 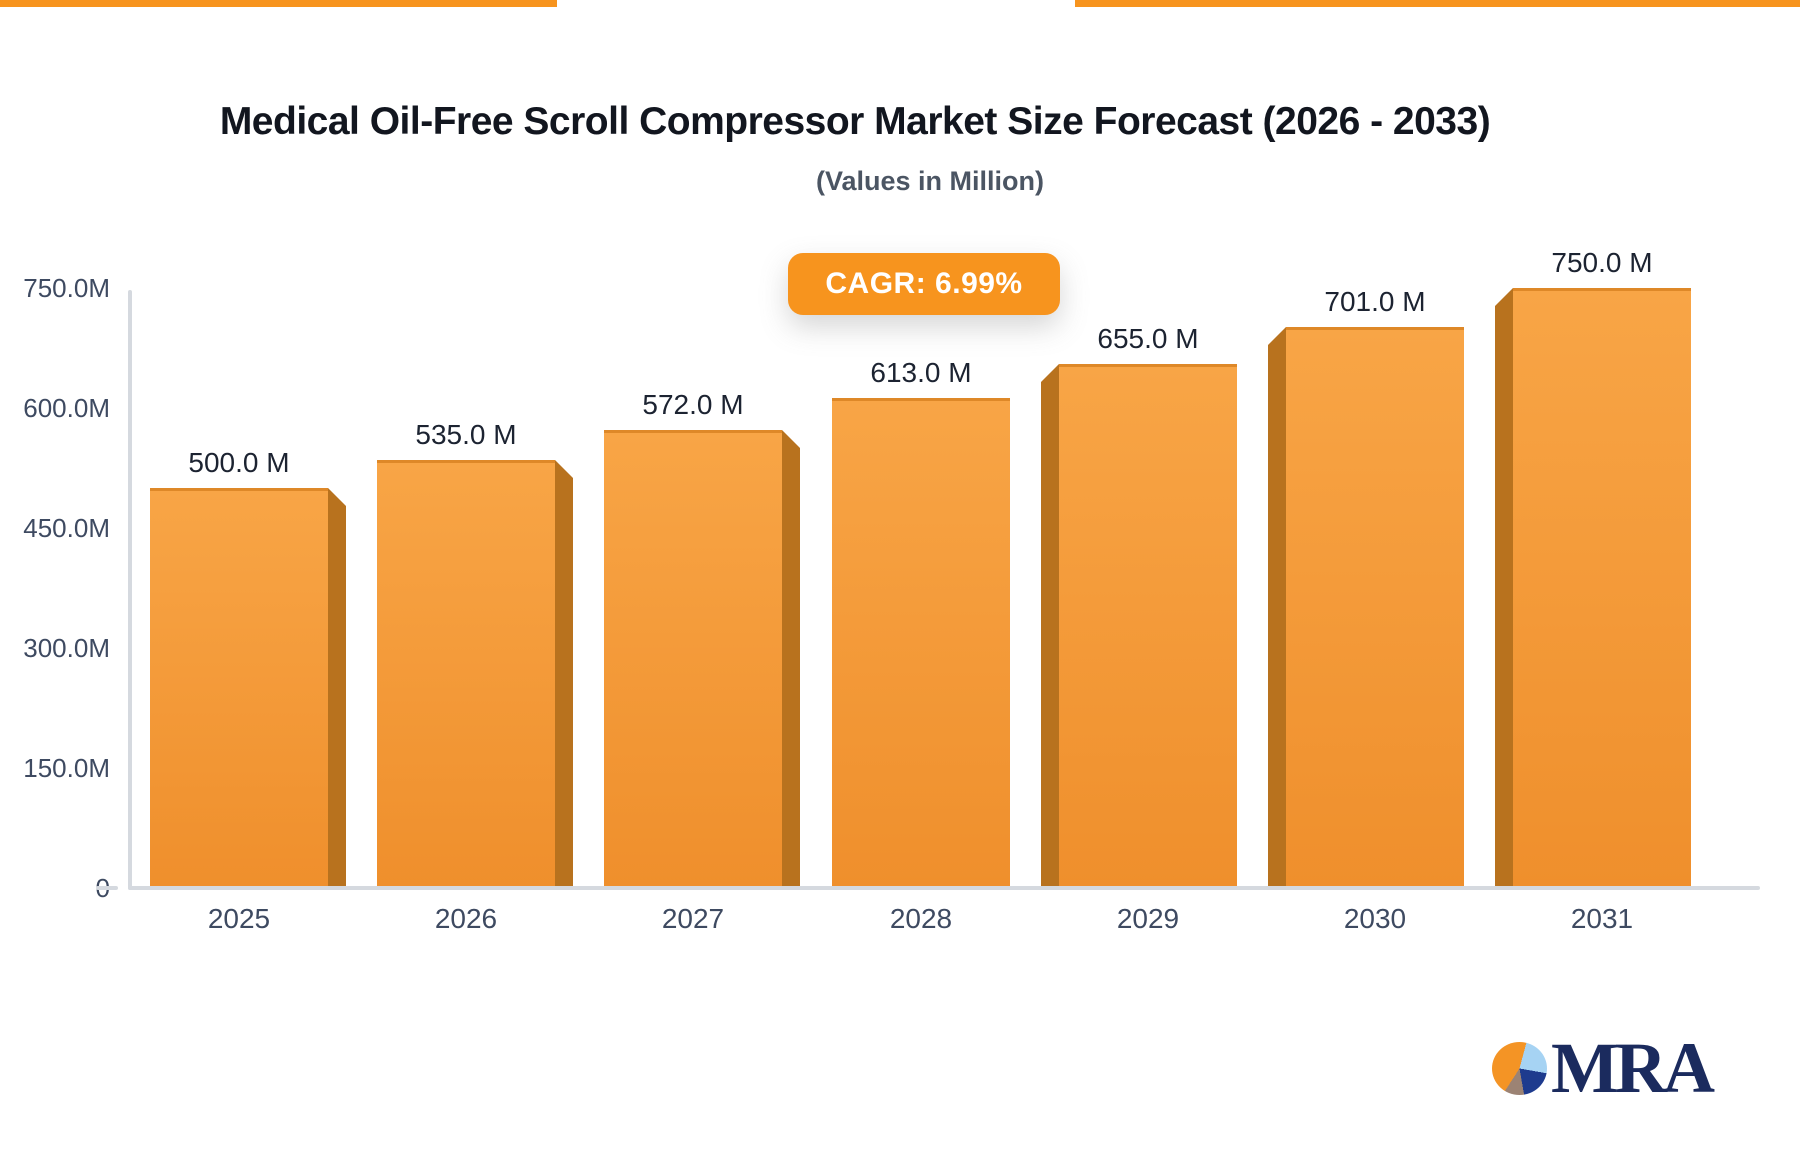 I want to click on bar-value-label: 500.0 M, so click(x=239, y=462).